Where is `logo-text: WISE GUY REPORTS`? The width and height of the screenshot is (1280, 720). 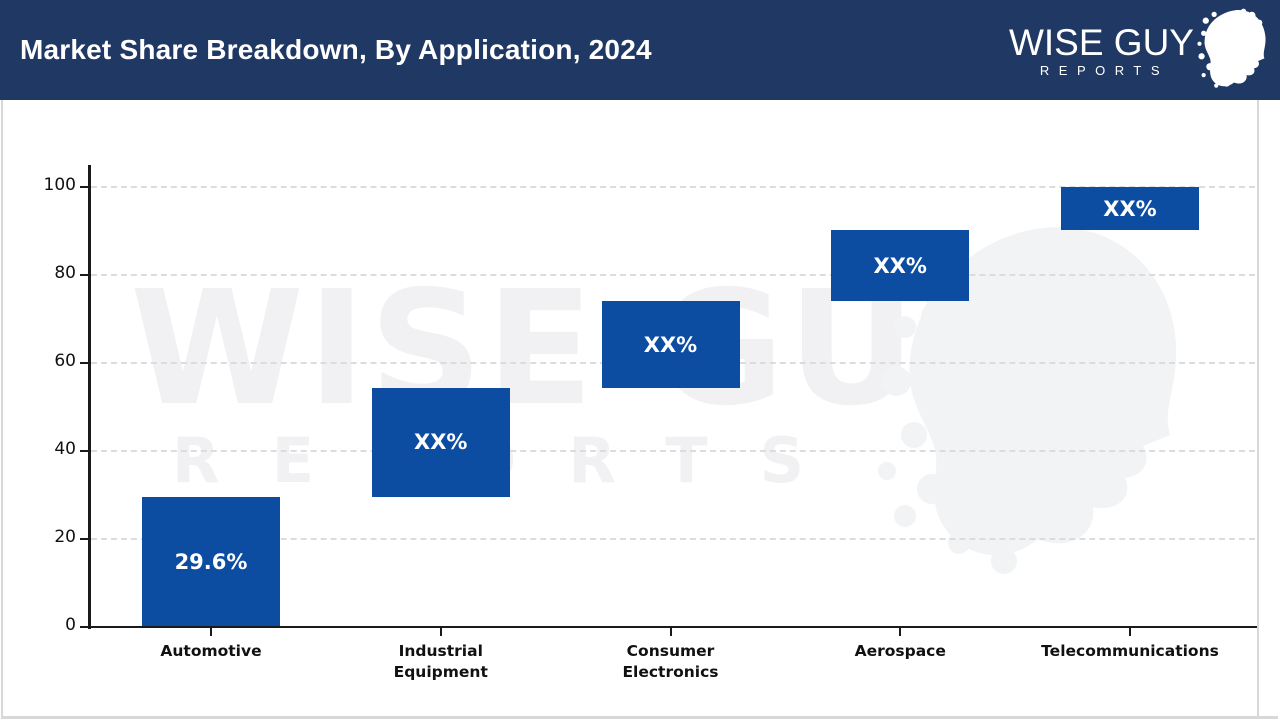
logo-text: WISE GUY REPORTS is located at coordinates (1101, 50).